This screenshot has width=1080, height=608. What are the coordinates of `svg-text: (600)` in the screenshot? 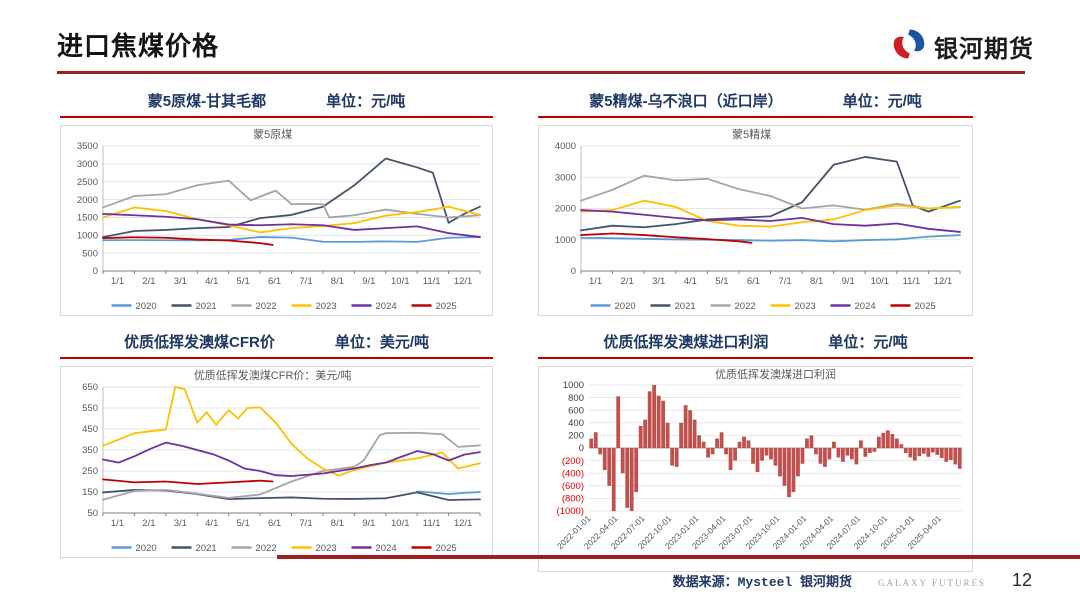 It's located at (573, 486).